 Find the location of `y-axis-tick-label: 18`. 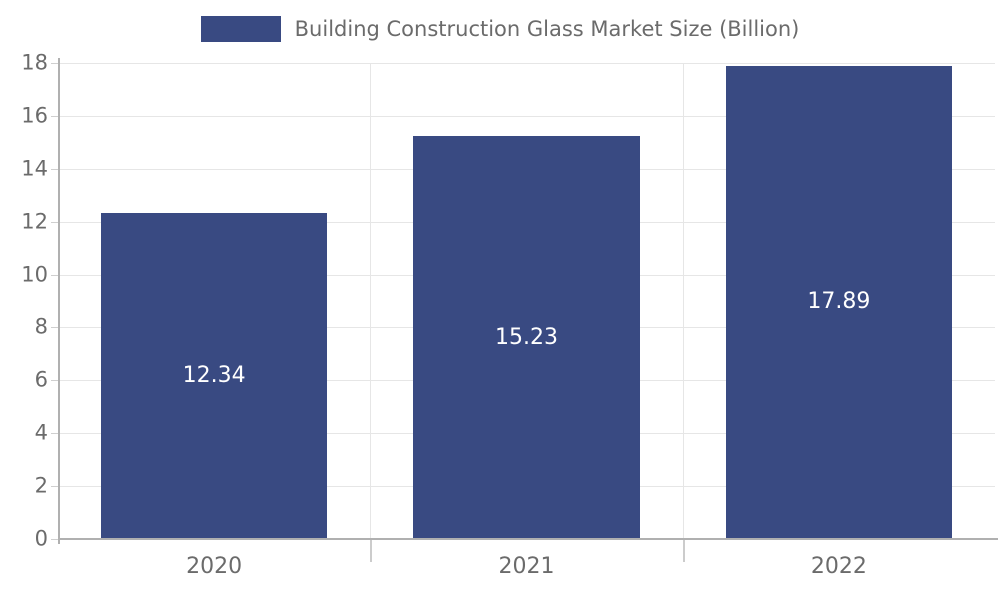

y-axis-tick-label: 18 is located at coordinates (34, 62).